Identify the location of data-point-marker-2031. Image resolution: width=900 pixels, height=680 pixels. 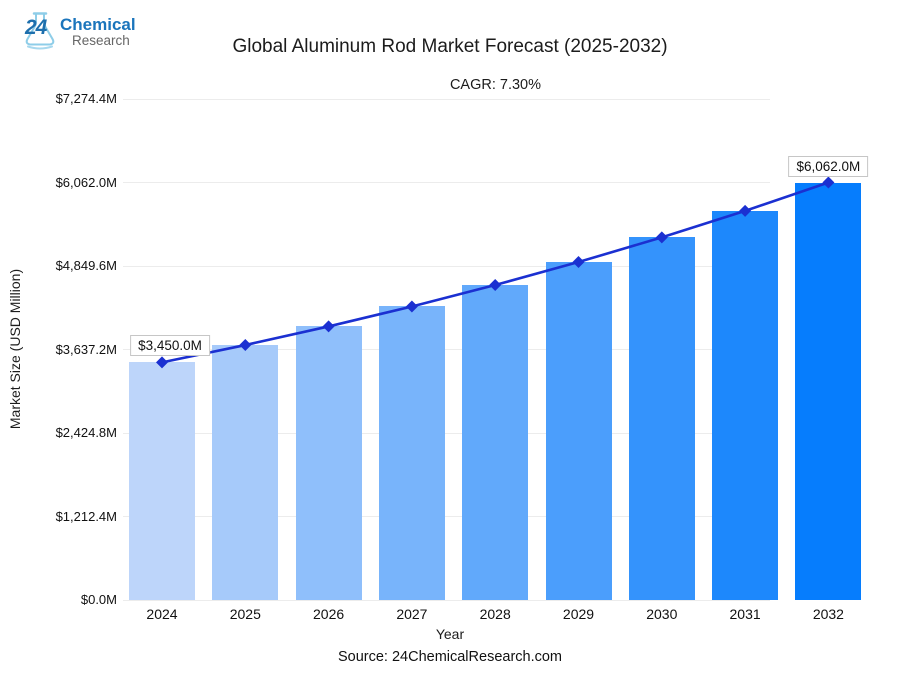
(745, 210).